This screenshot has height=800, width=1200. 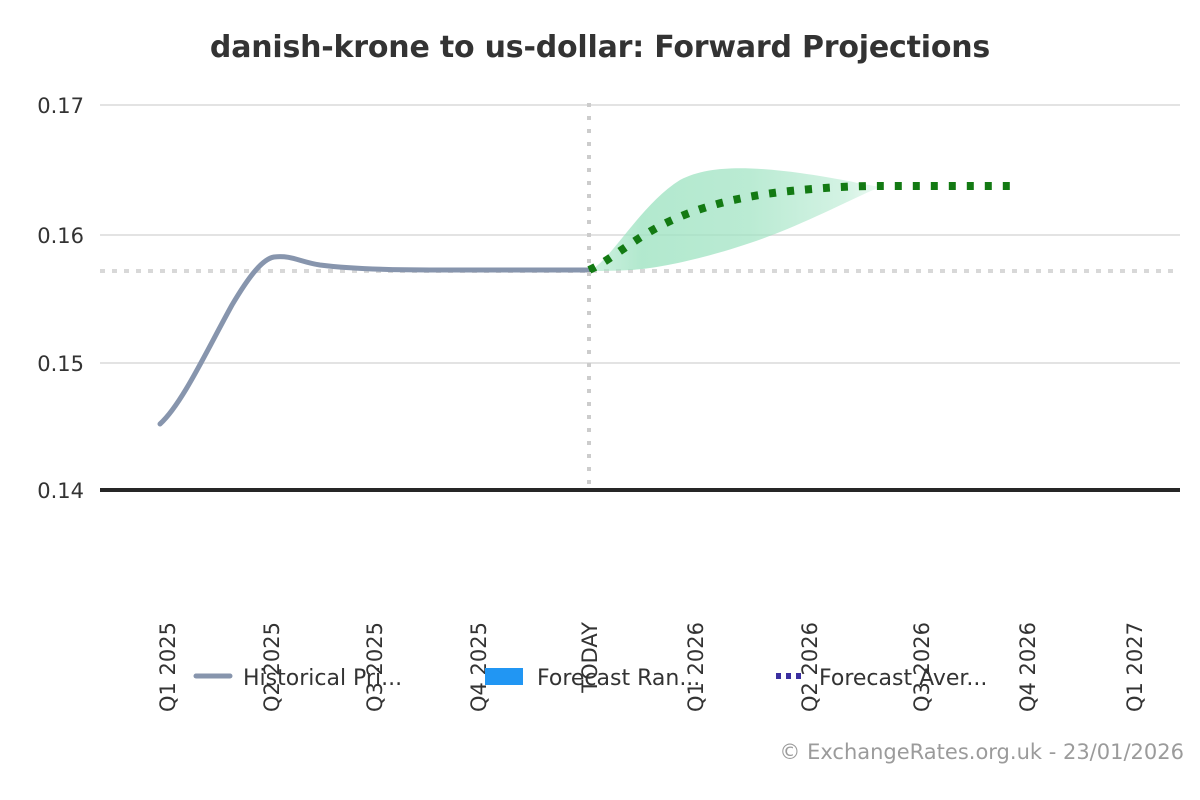 What do you see at coordinates (60, 491) in the screenshot?
I see `y-tick-label: 0.14` at bounding box center [60, 491].